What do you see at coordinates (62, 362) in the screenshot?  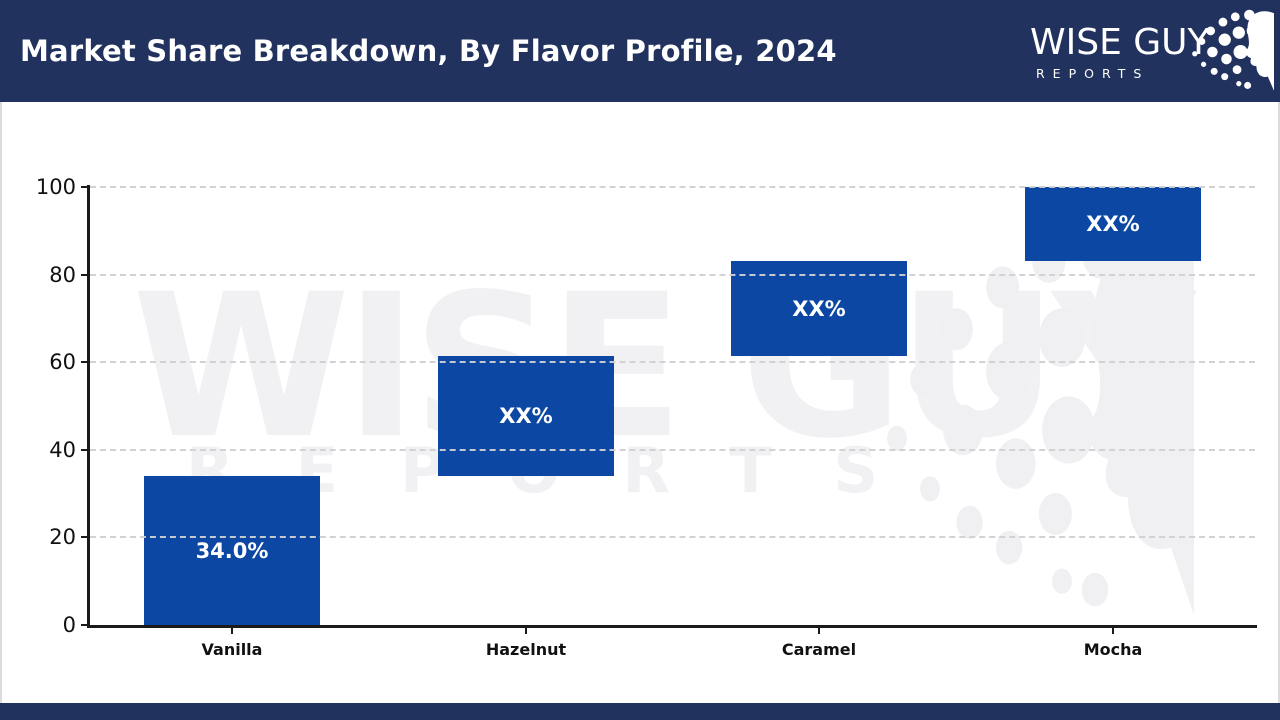 I see `y-tick-label: 60` at bounding box center [62, 362].